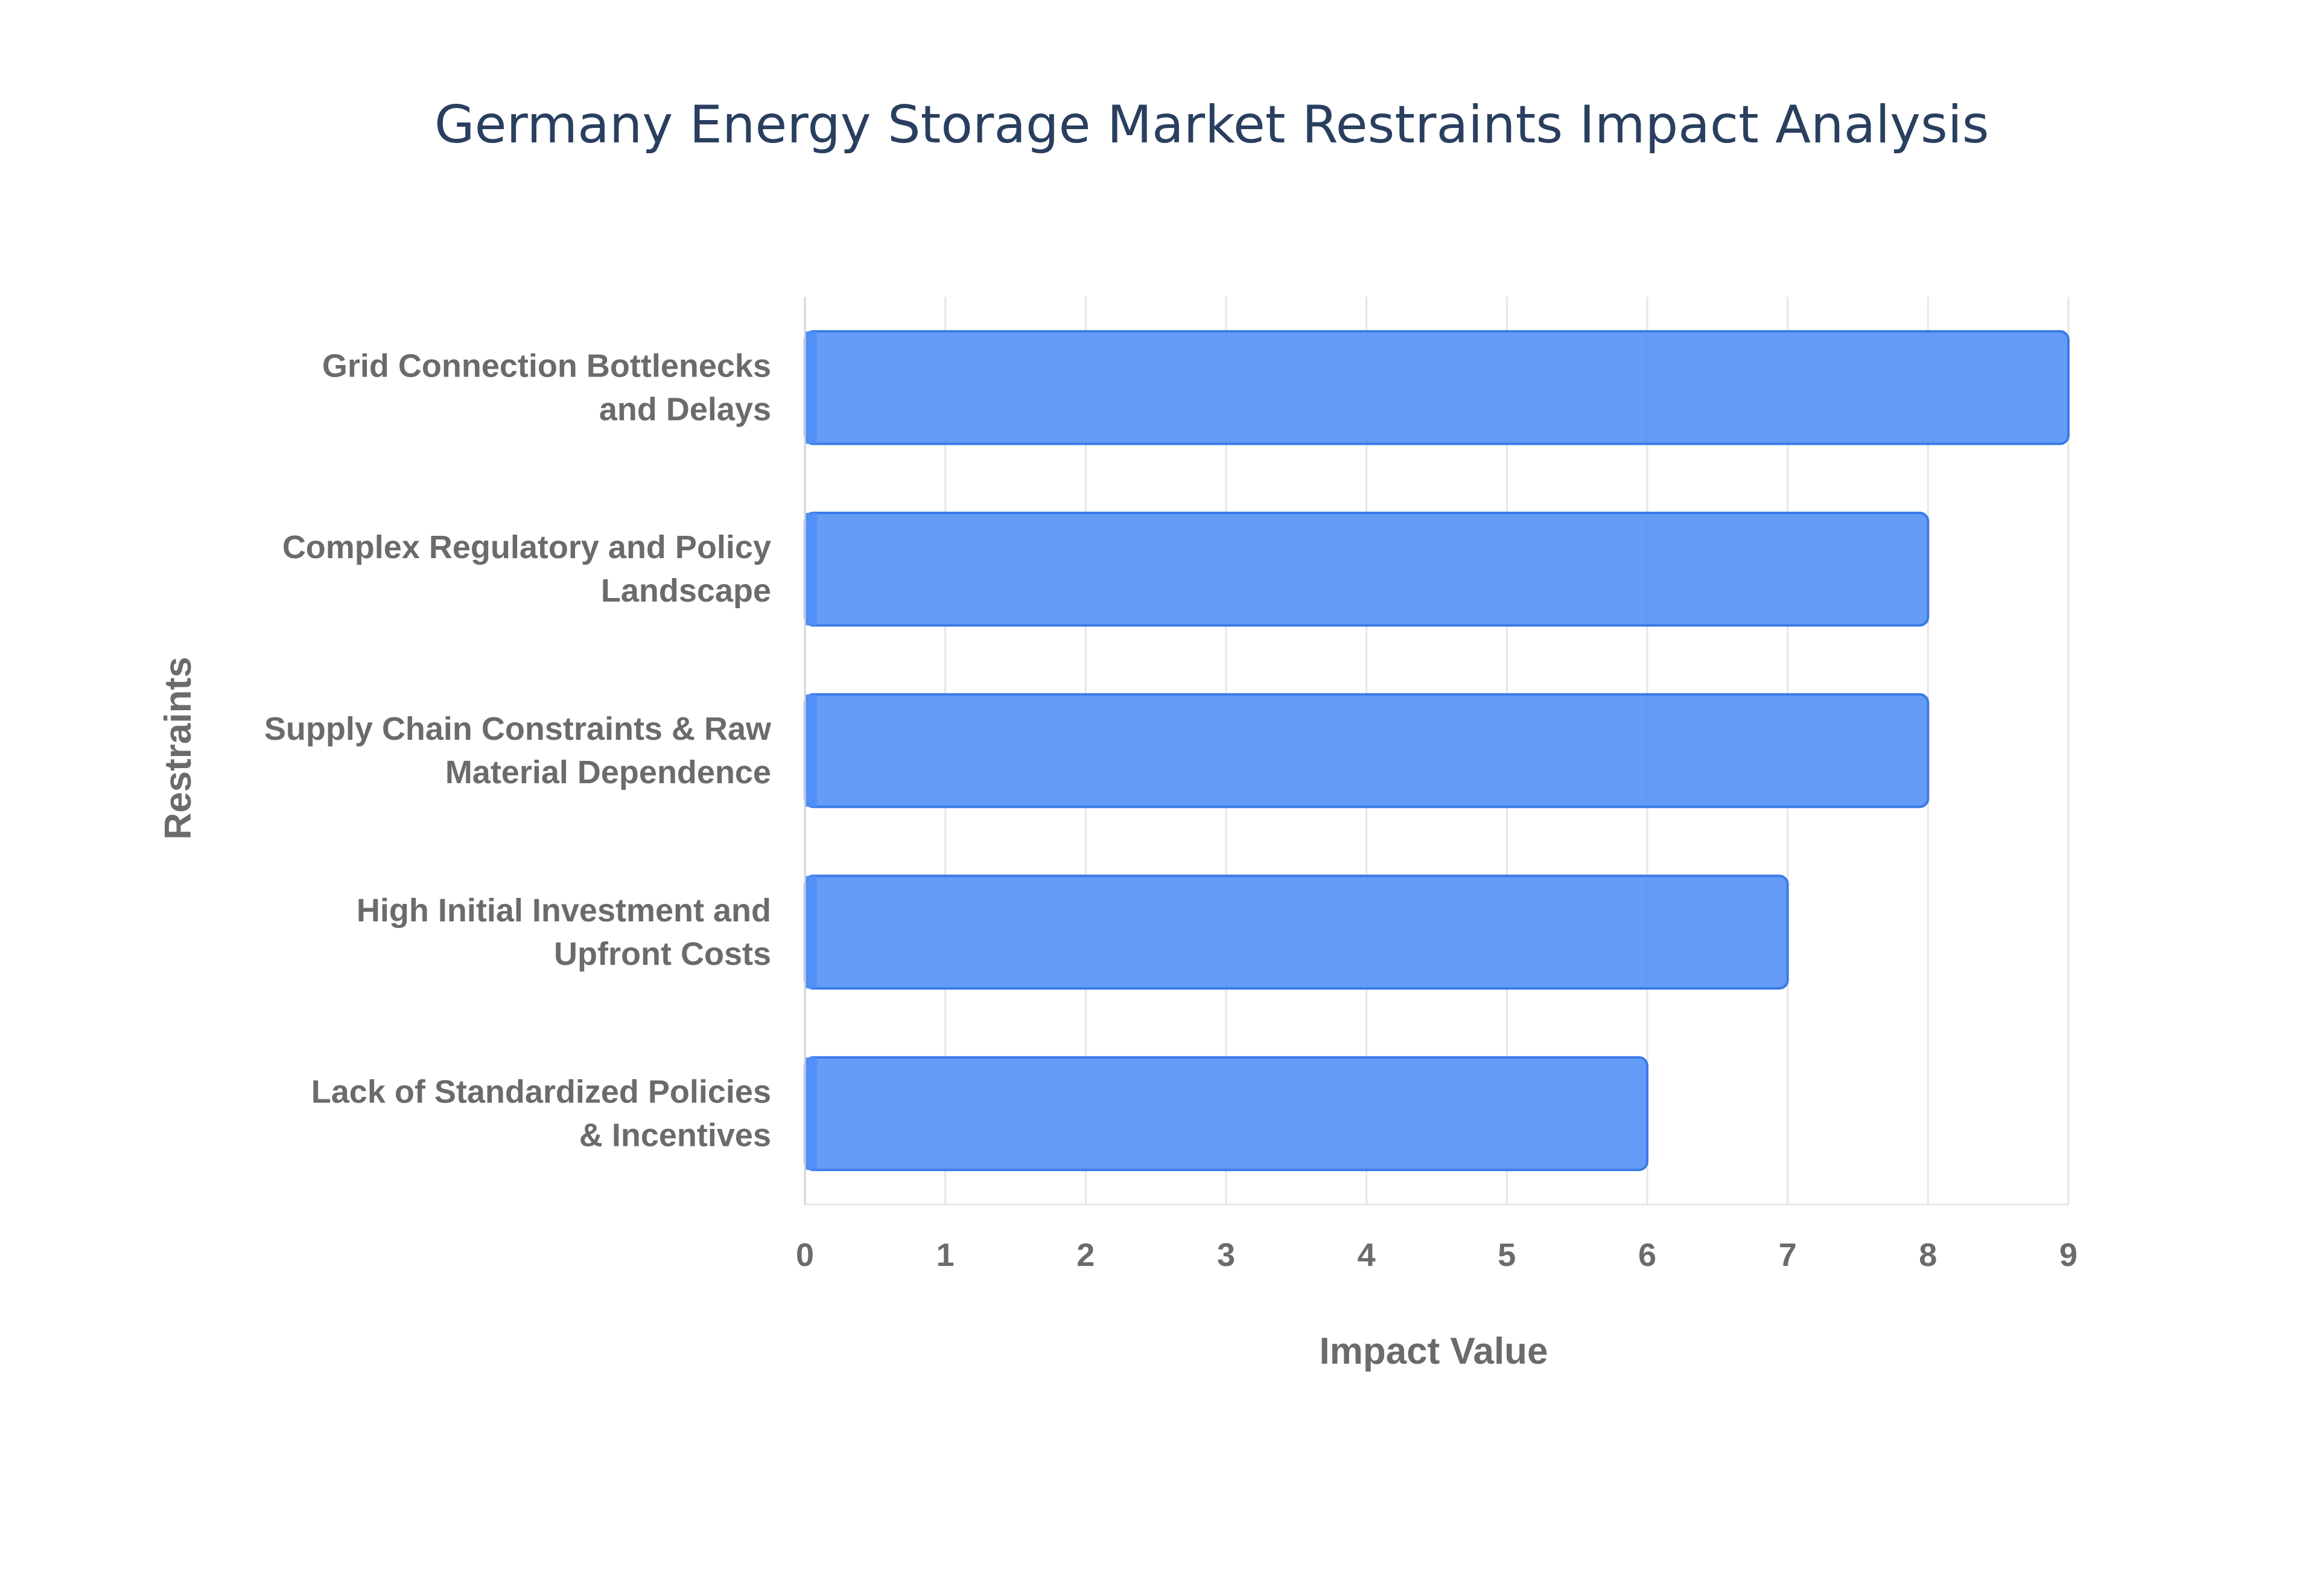 The height and width of the screenshot is (1596, 2317). I want to click on category-label: Material Dependence, so click(608, 772).